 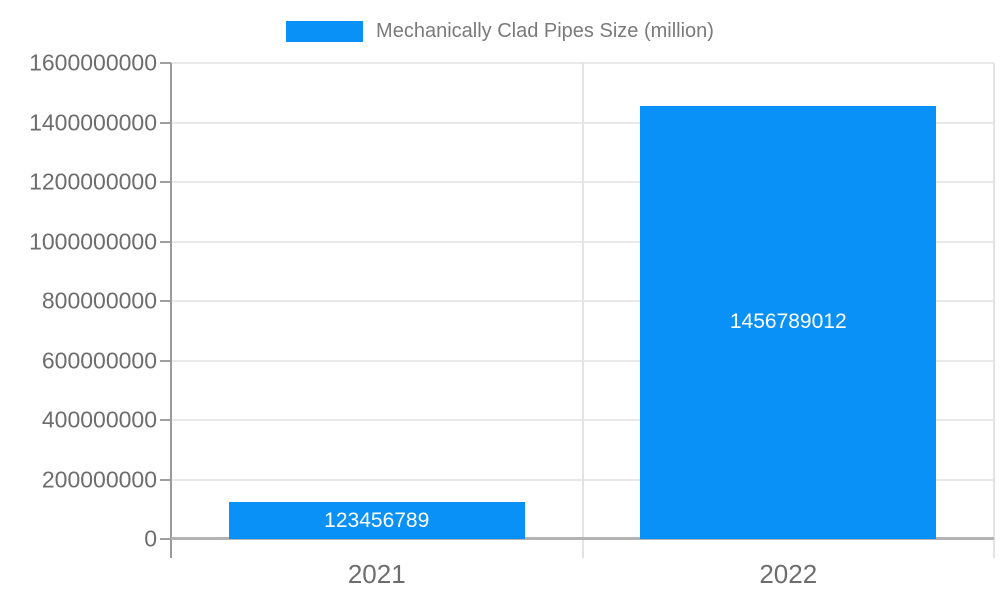 I want to click on y-axis-label: 600000000, so click(x=99, y=360).